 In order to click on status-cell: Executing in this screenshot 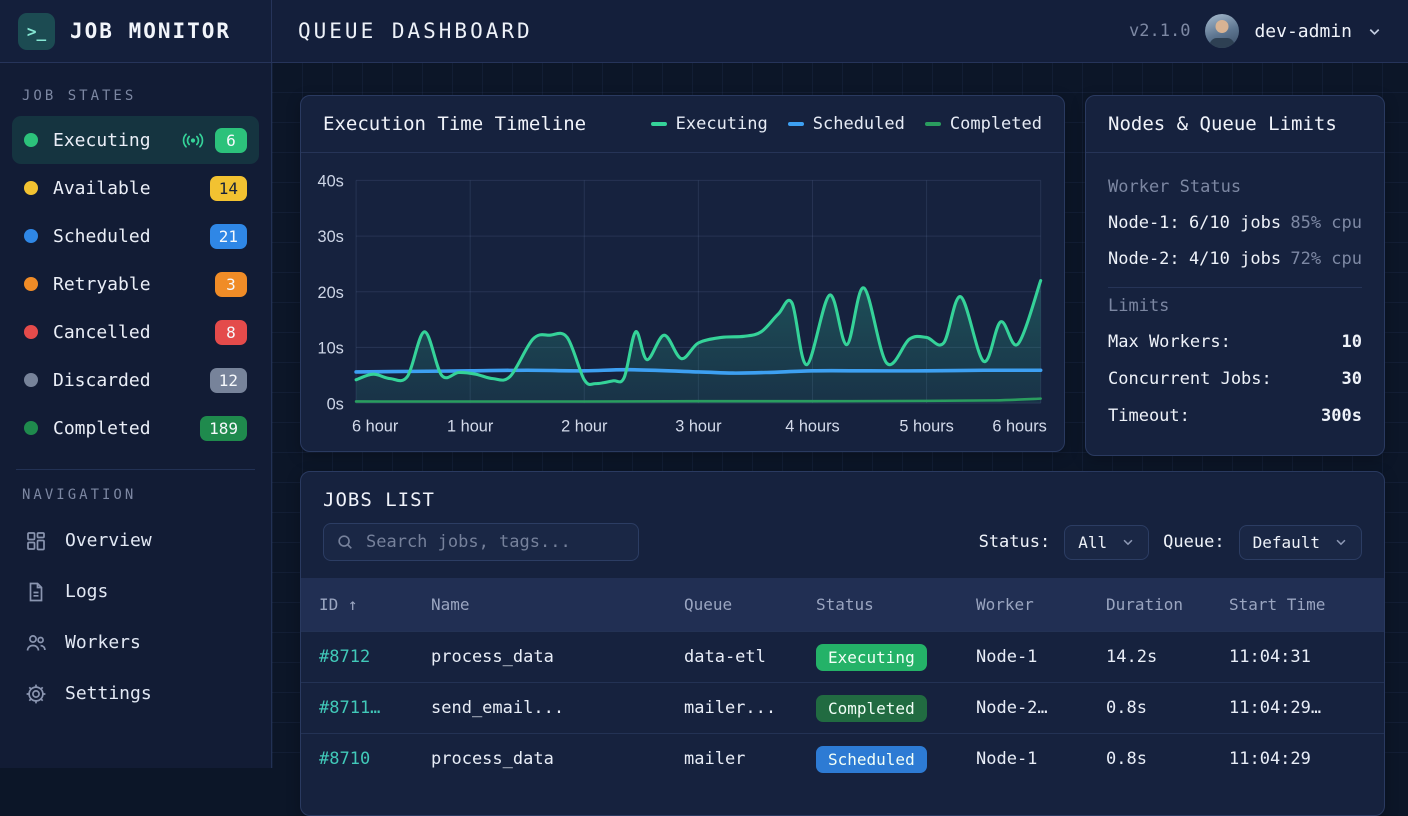, I will do `click(896, 657)`.